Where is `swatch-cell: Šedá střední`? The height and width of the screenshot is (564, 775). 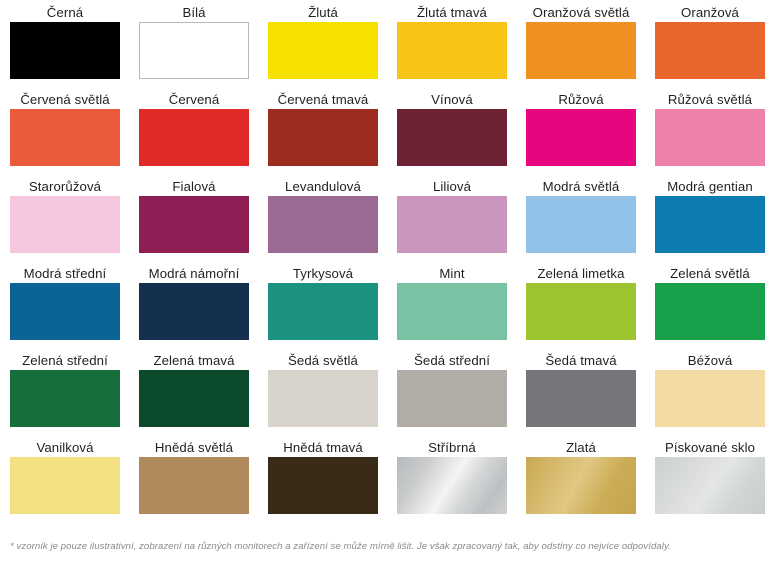 swatch-cell: Šedá střední is located at coordinates (461, 393).